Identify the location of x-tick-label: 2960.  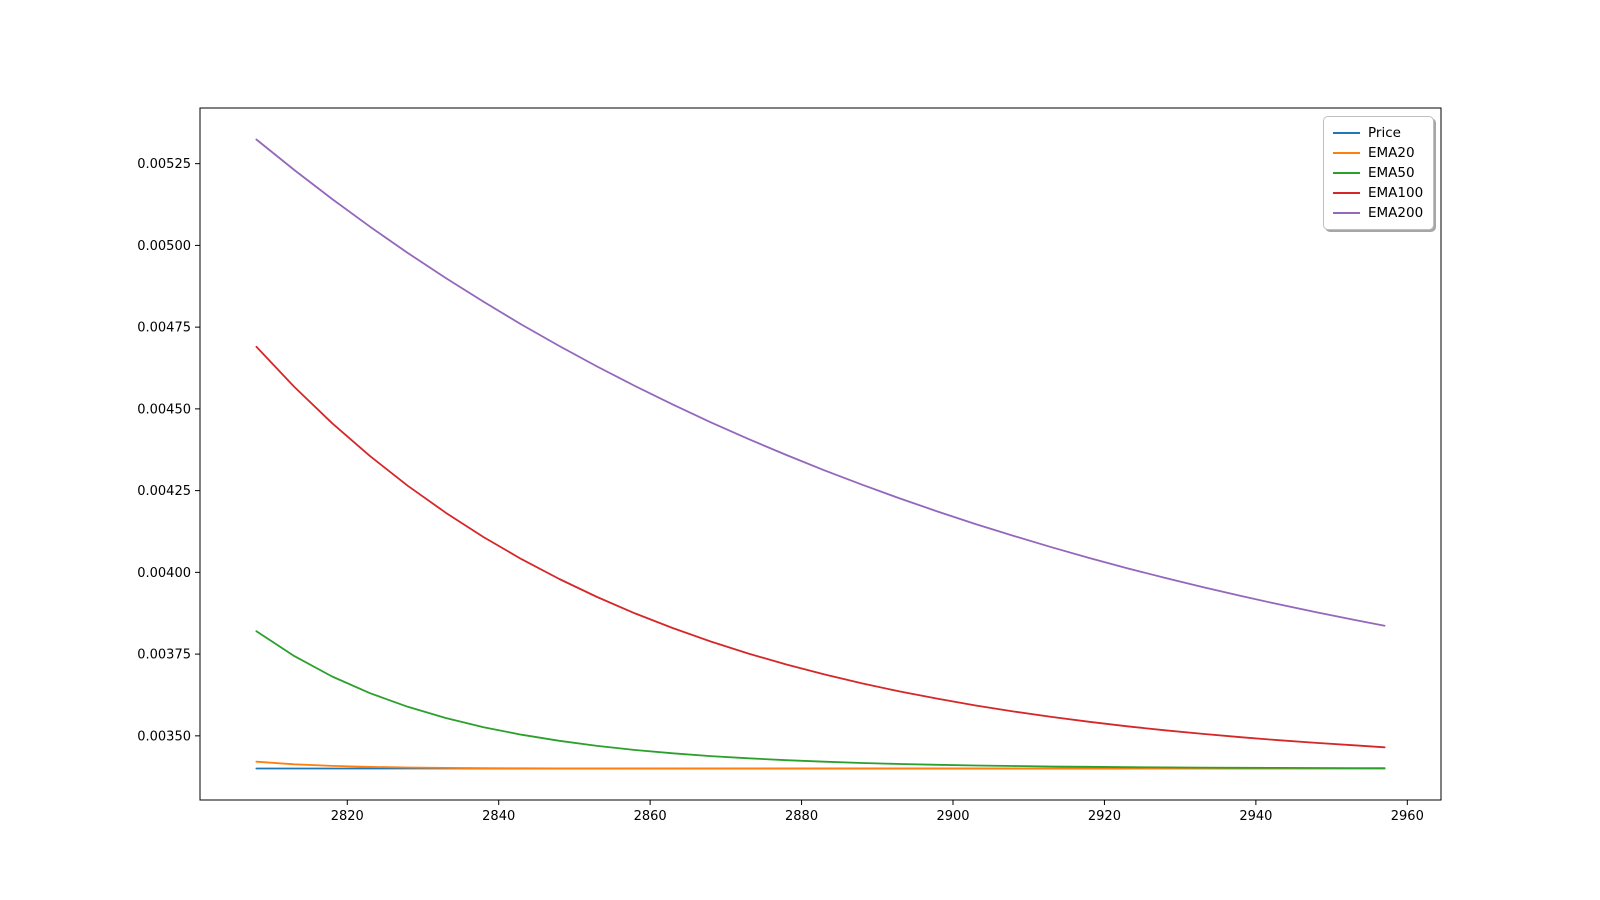
(1407, 816).